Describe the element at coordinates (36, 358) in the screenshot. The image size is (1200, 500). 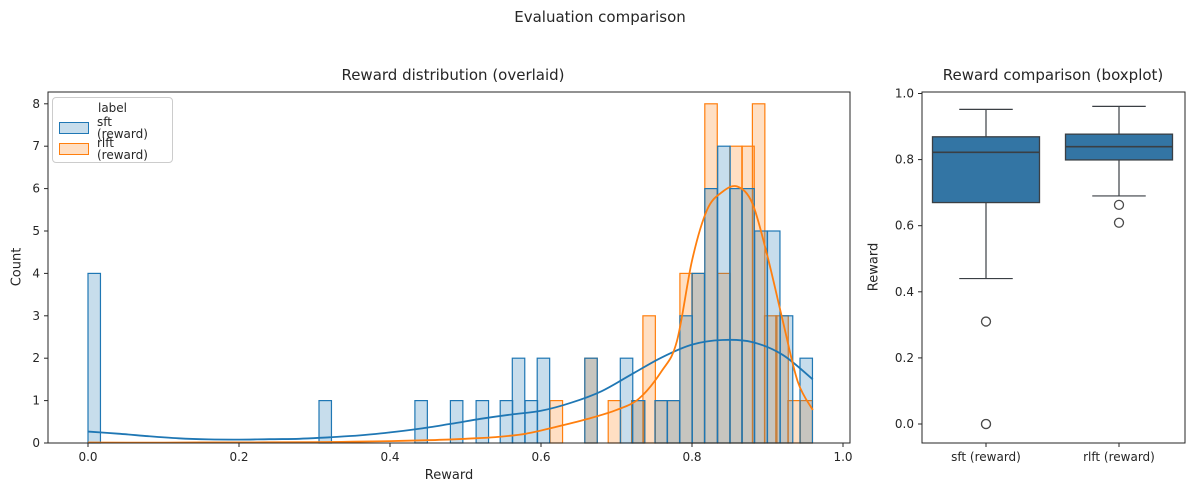
I see `y-tick-label: 2` at that location.